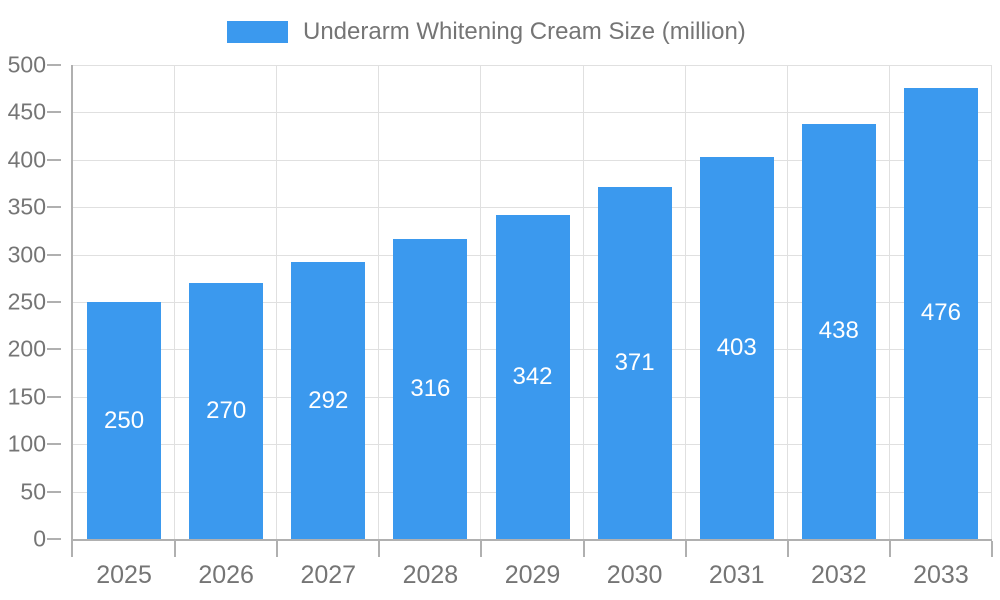 Image resolution: width=1000 pixels, height=600 pixels. I want to click on bar: 403, so click(736, 347).